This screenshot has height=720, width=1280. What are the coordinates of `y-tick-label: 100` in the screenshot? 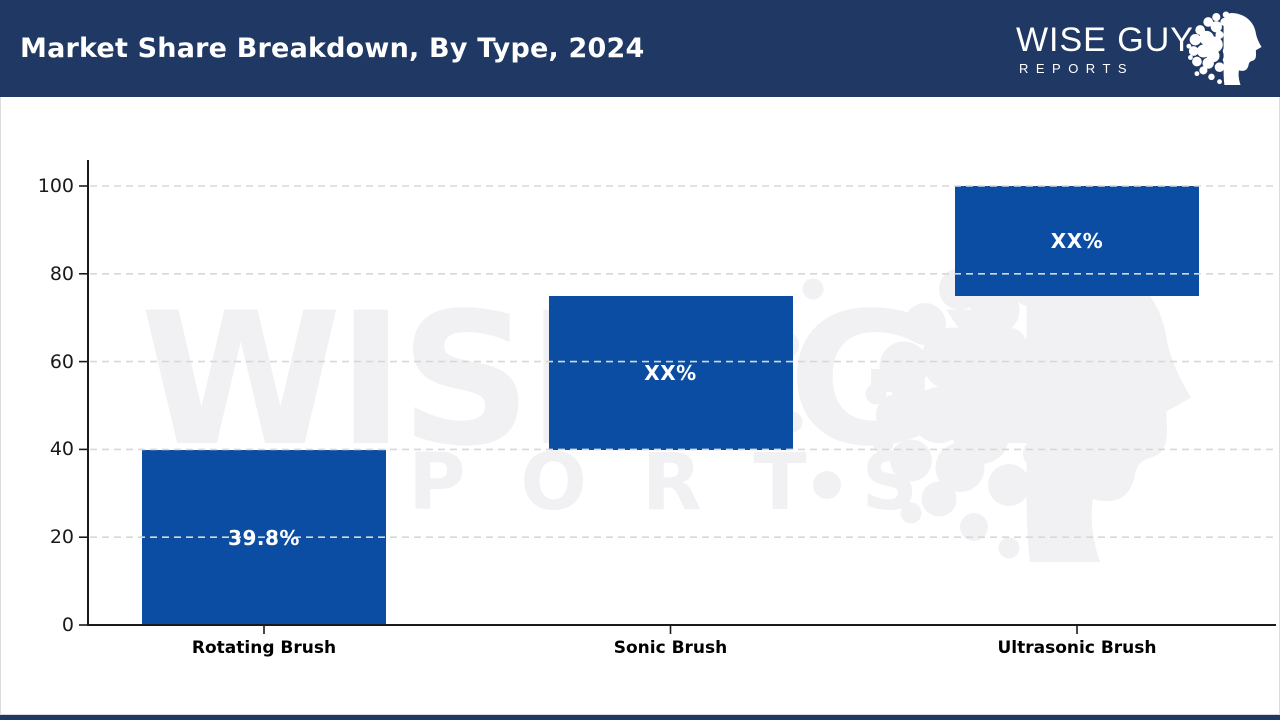 It's located at (55, 186).